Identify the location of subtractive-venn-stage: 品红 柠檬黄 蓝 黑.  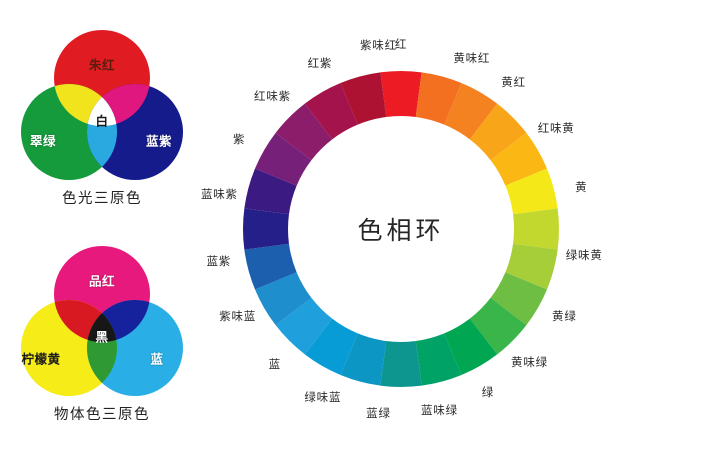
(102, 318).